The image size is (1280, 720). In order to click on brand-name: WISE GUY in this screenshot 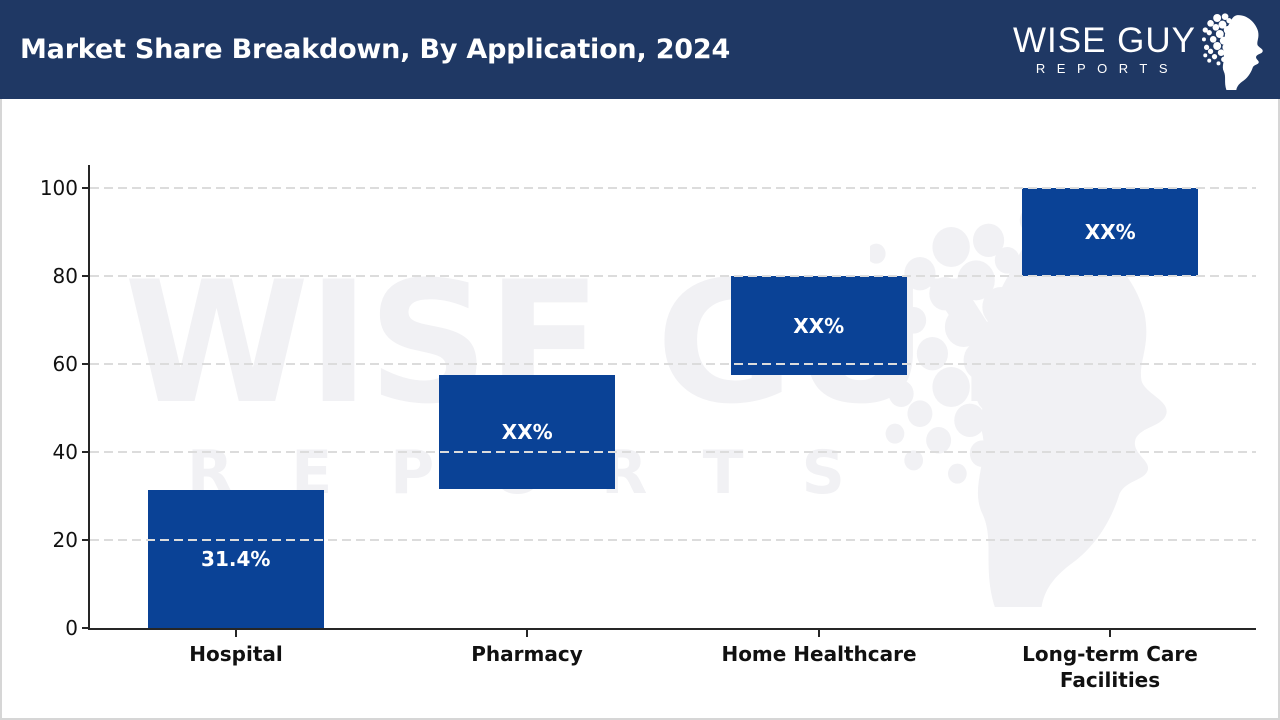, I will do `click(1104, 40)`.